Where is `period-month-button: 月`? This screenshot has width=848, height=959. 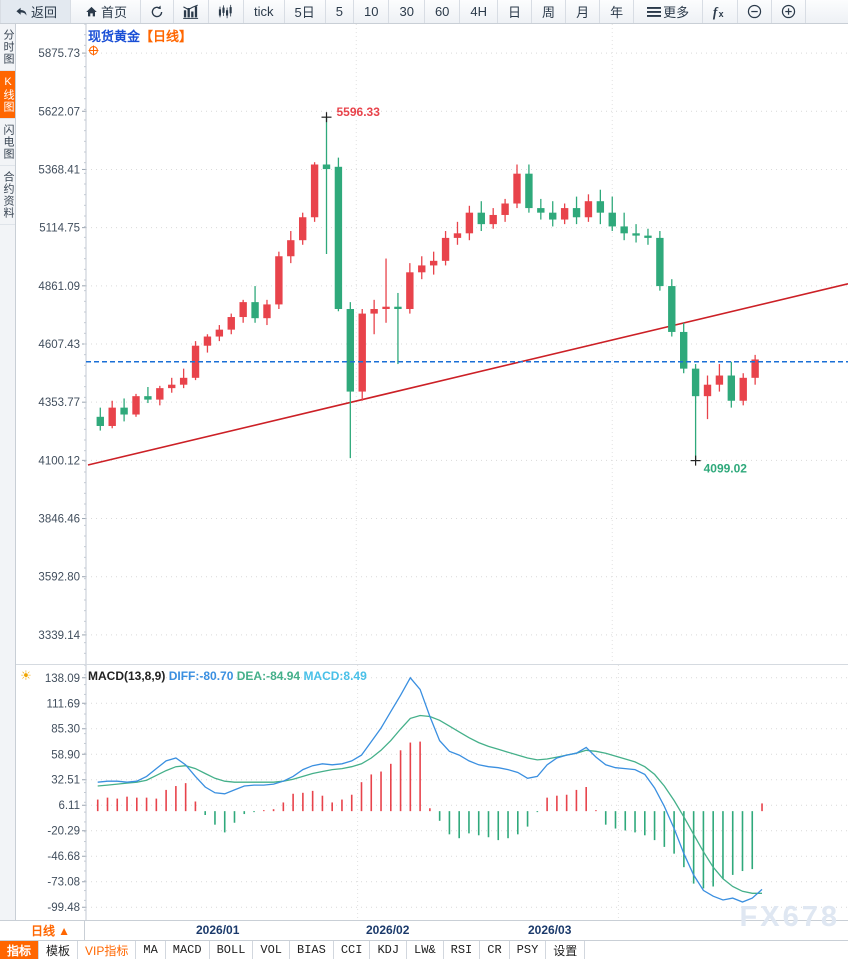
period-month-button: 月 is located at coordinates (583, 11).